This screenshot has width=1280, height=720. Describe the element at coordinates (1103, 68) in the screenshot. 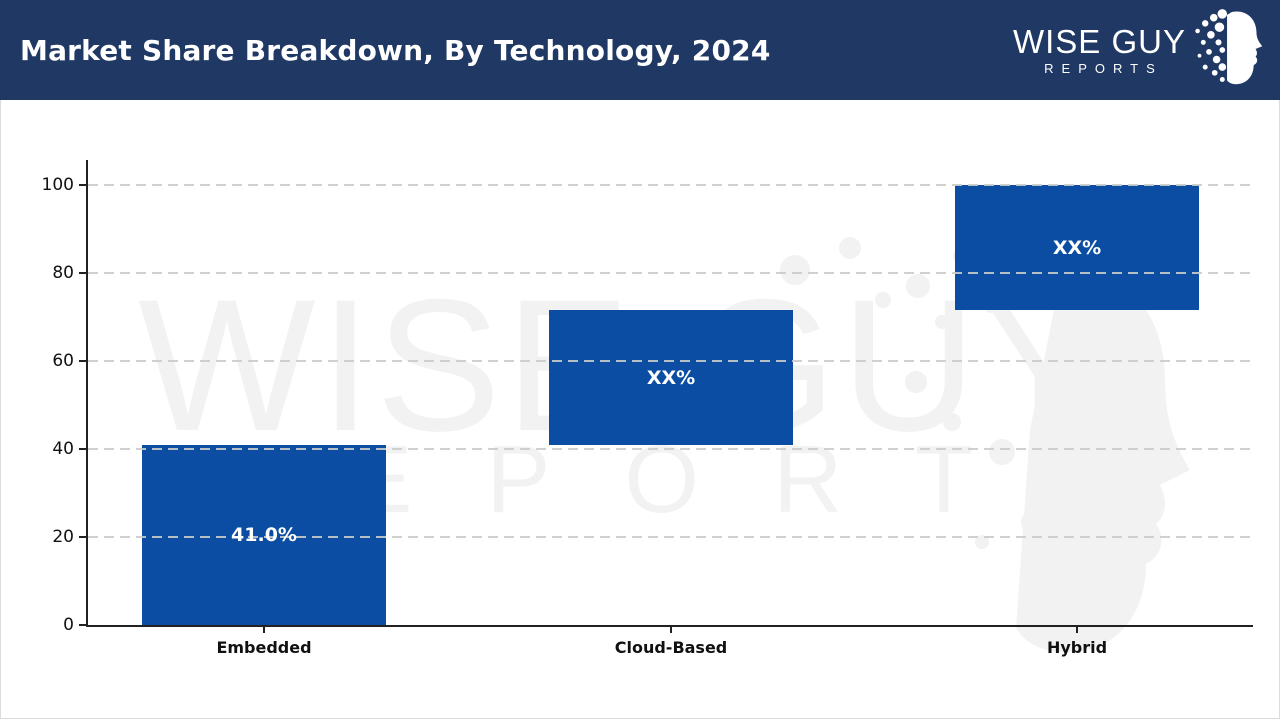

I see `brand-subtitle: REPORTS` at that location.